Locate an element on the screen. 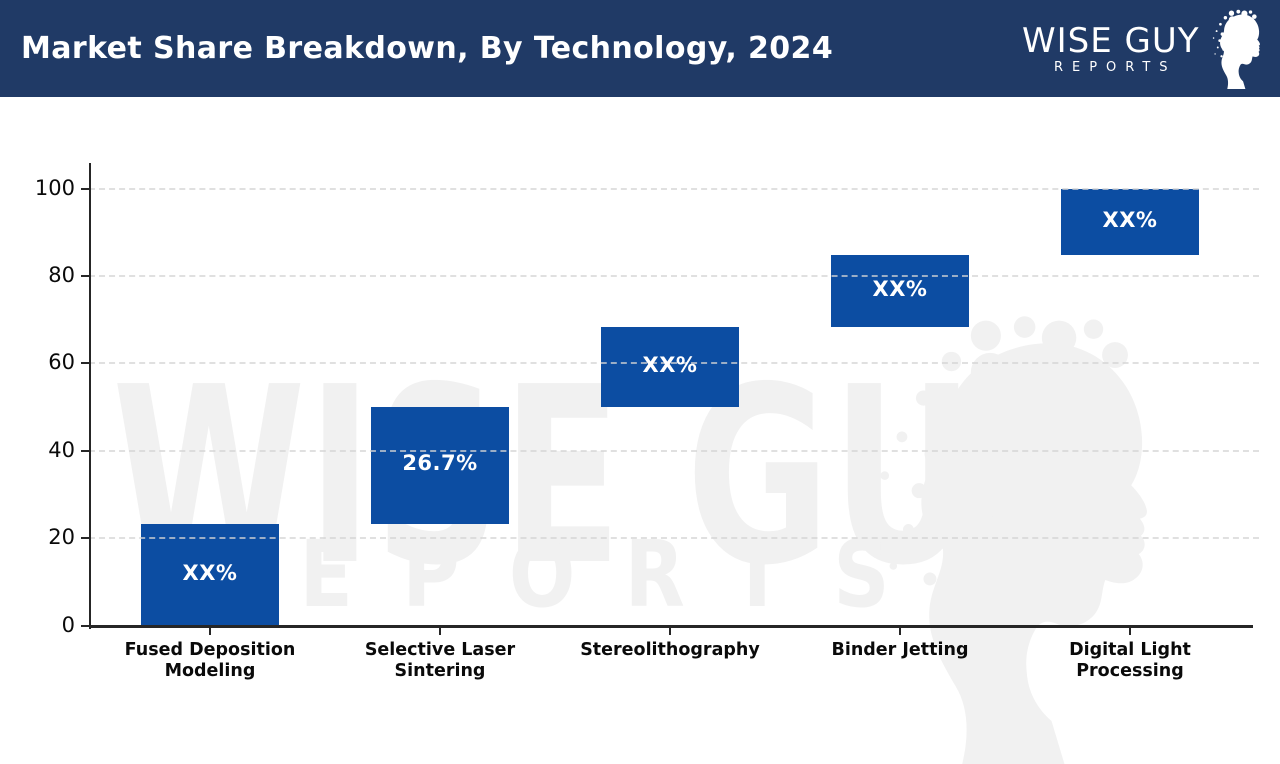 The height and width of the screenshot is (764, 1280). wise-guy-reports-logo: WISE GUY REPORTS is located at coordinates (1147, 49).